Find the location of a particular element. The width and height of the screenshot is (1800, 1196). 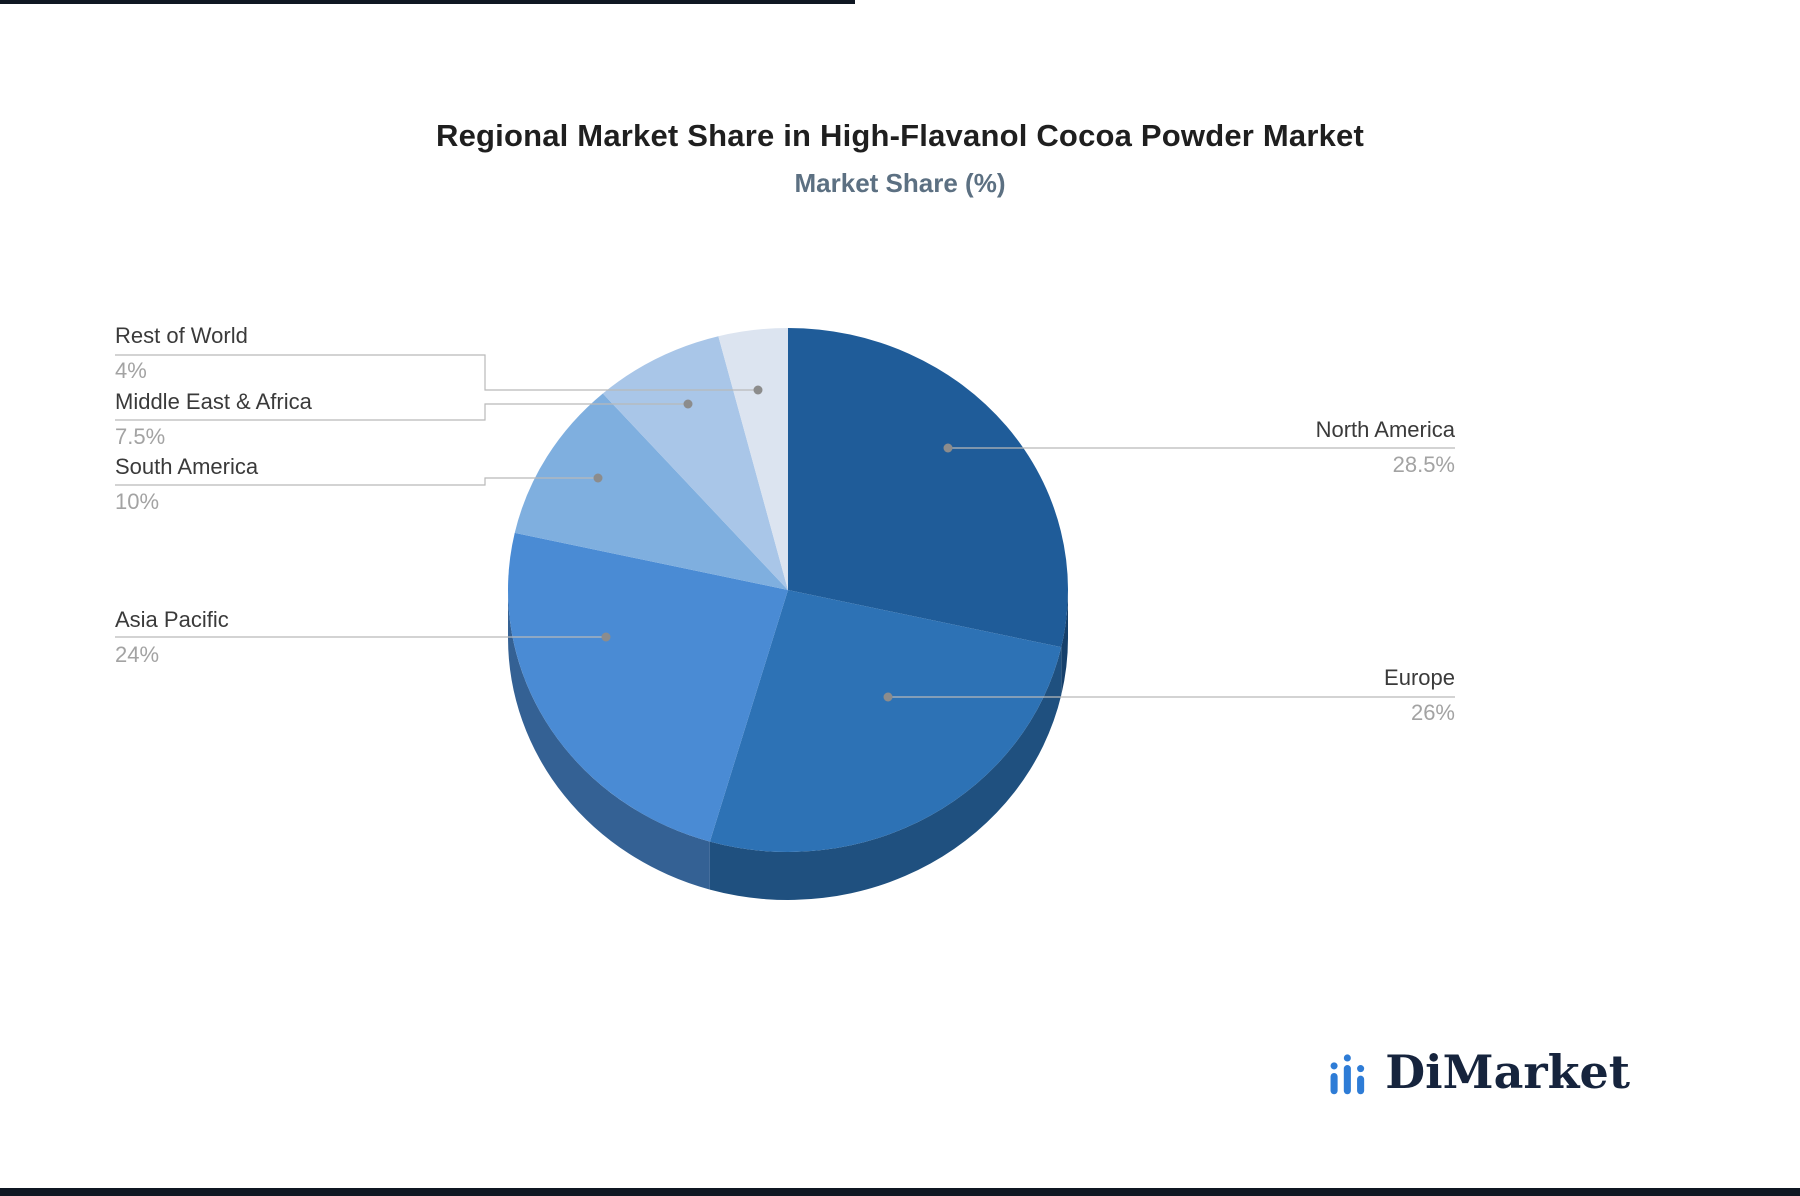

leader-dot-asia-pacific is located at coordinates (606, 637).